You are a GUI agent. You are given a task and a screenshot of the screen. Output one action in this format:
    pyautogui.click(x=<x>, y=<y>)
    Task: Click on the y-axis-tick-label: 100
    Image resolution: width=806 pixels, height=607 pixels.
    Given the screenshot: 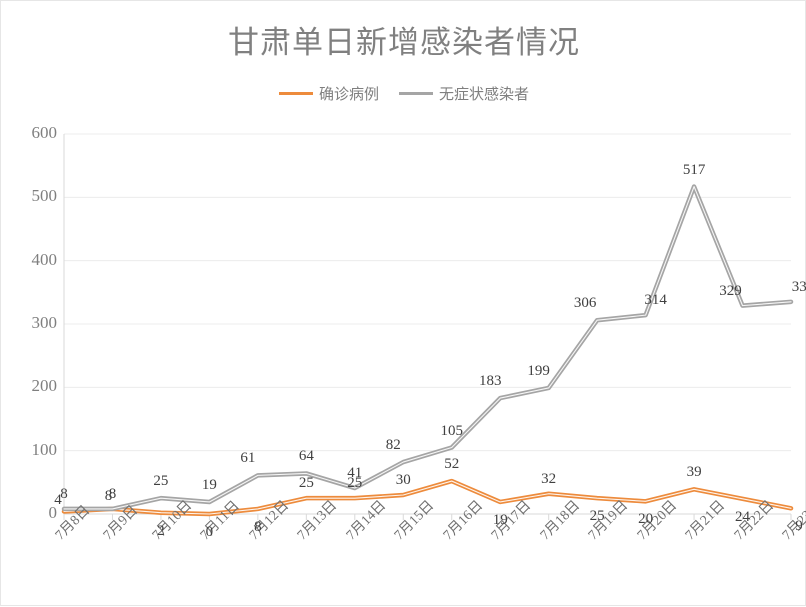 What is the action you would take?
    pyautogui.click(x=44, y=449)
    